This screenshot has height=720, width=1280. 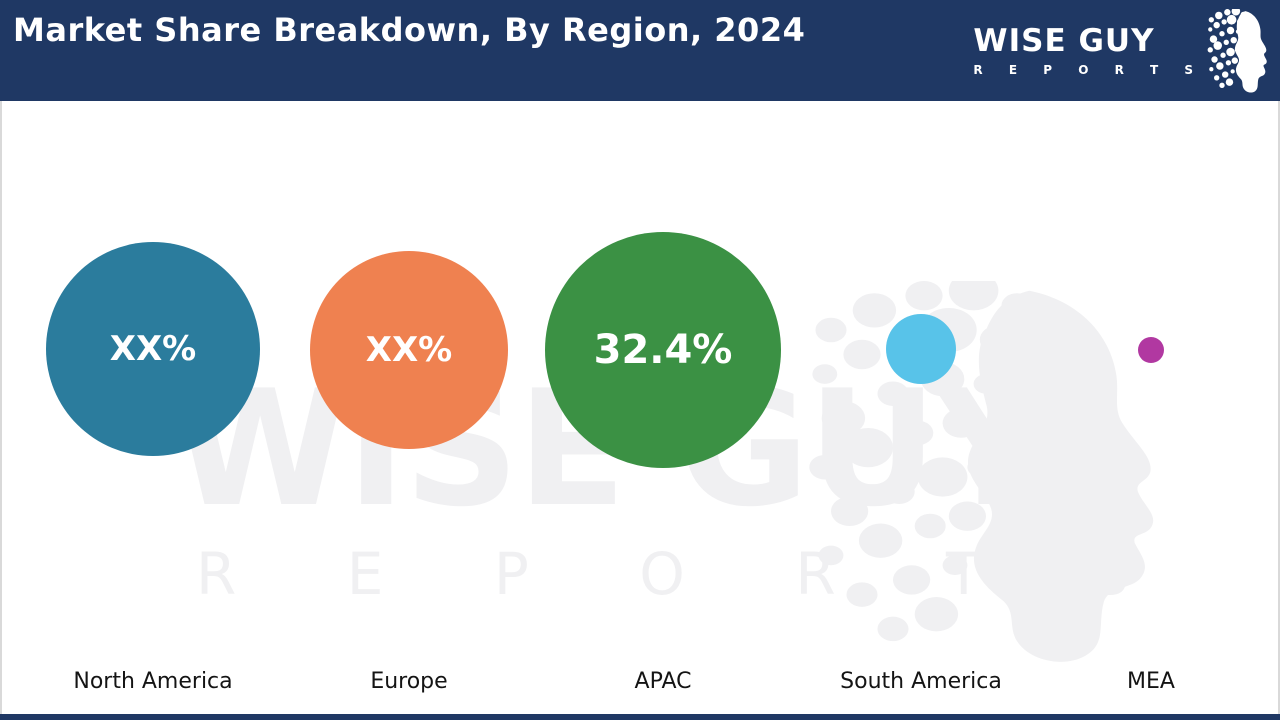 I want to click on category-label-mea: MEA, so click(x=1151, y=681).